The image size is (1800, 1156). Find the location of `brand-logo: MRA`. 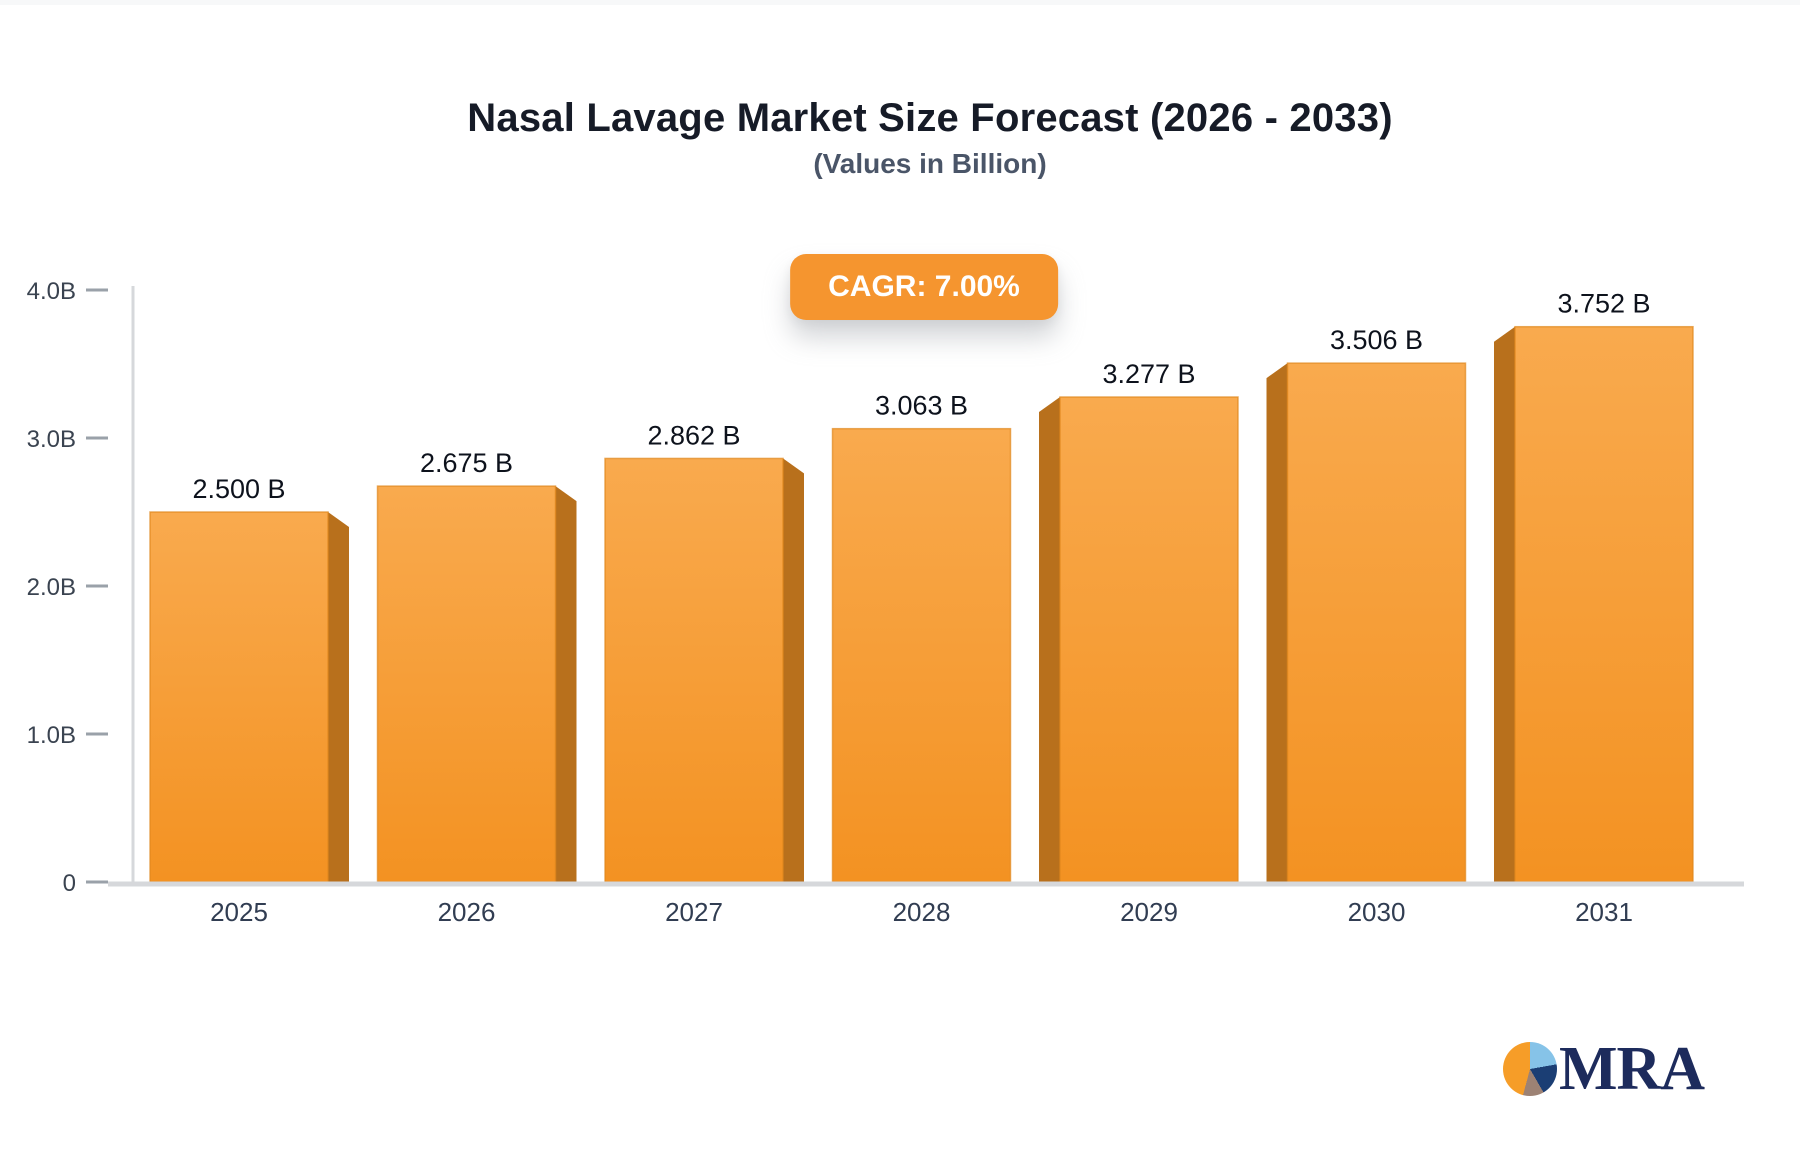

brand-logo: MRA is located at coordinates (1604, 1069).